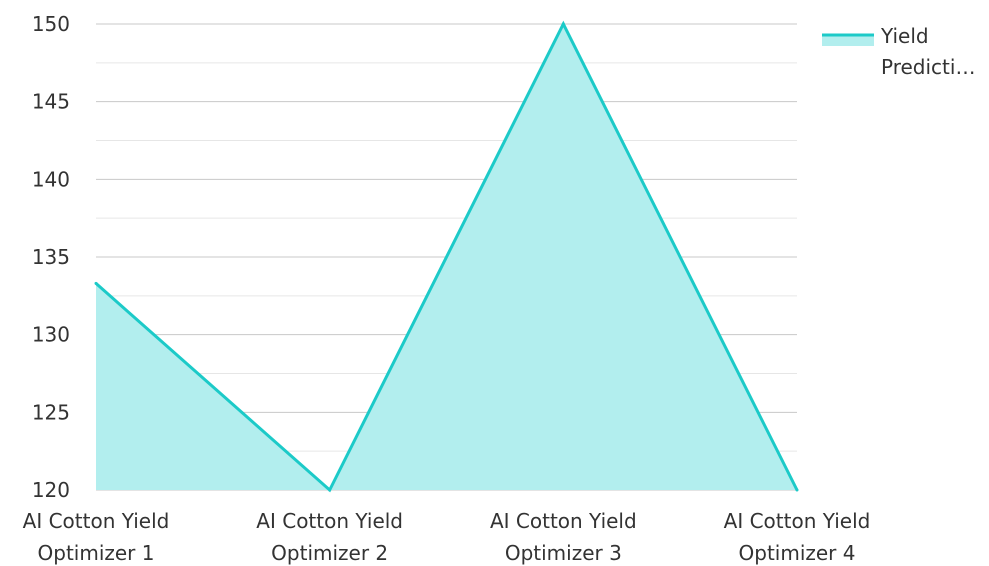  Describe the element at coordinates (329, 553) in the screenshot. I see `x-tick-label-line: Optimizer 2` at that location.